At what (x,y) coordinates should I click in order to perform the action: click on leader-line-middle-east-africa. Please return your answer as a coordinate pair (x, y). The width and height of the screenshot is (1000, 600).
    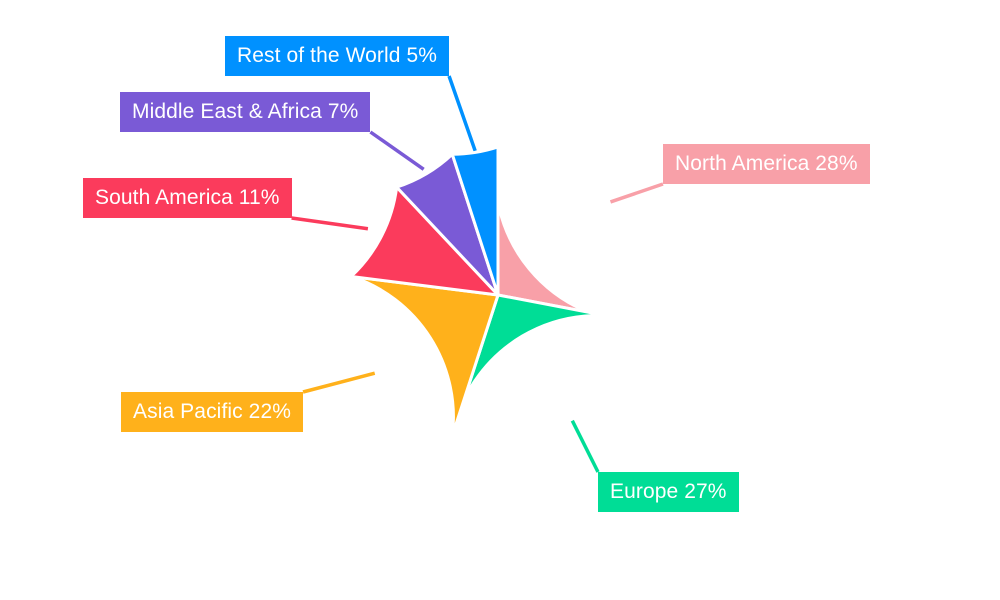
    Looking at the image, I should click on (397, 150).